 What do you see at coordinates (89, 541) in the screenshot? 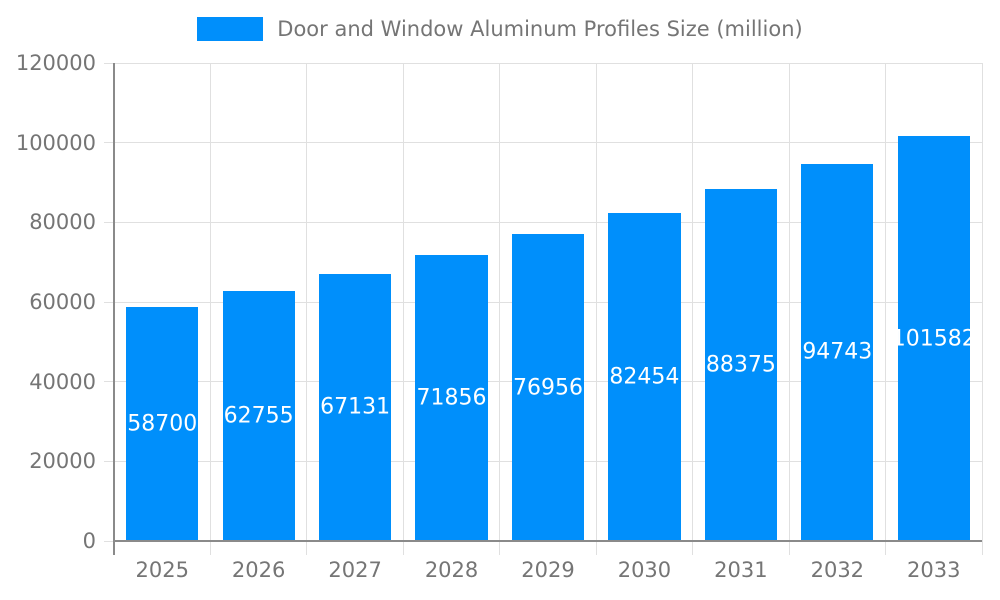
I see `y-tick-label: 0` at bounding box center [89, 541].